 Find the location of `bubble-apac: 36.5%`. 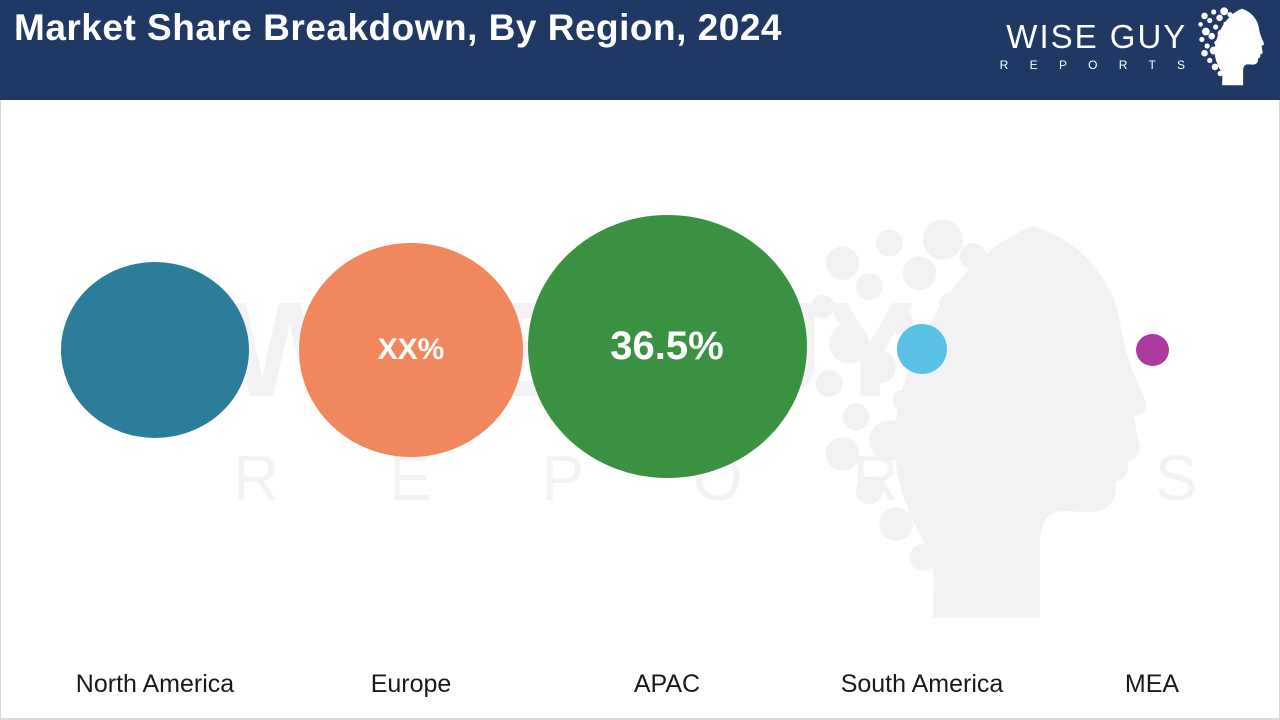

bubble-apac: 36.5% is located at coordinates (667, 346).